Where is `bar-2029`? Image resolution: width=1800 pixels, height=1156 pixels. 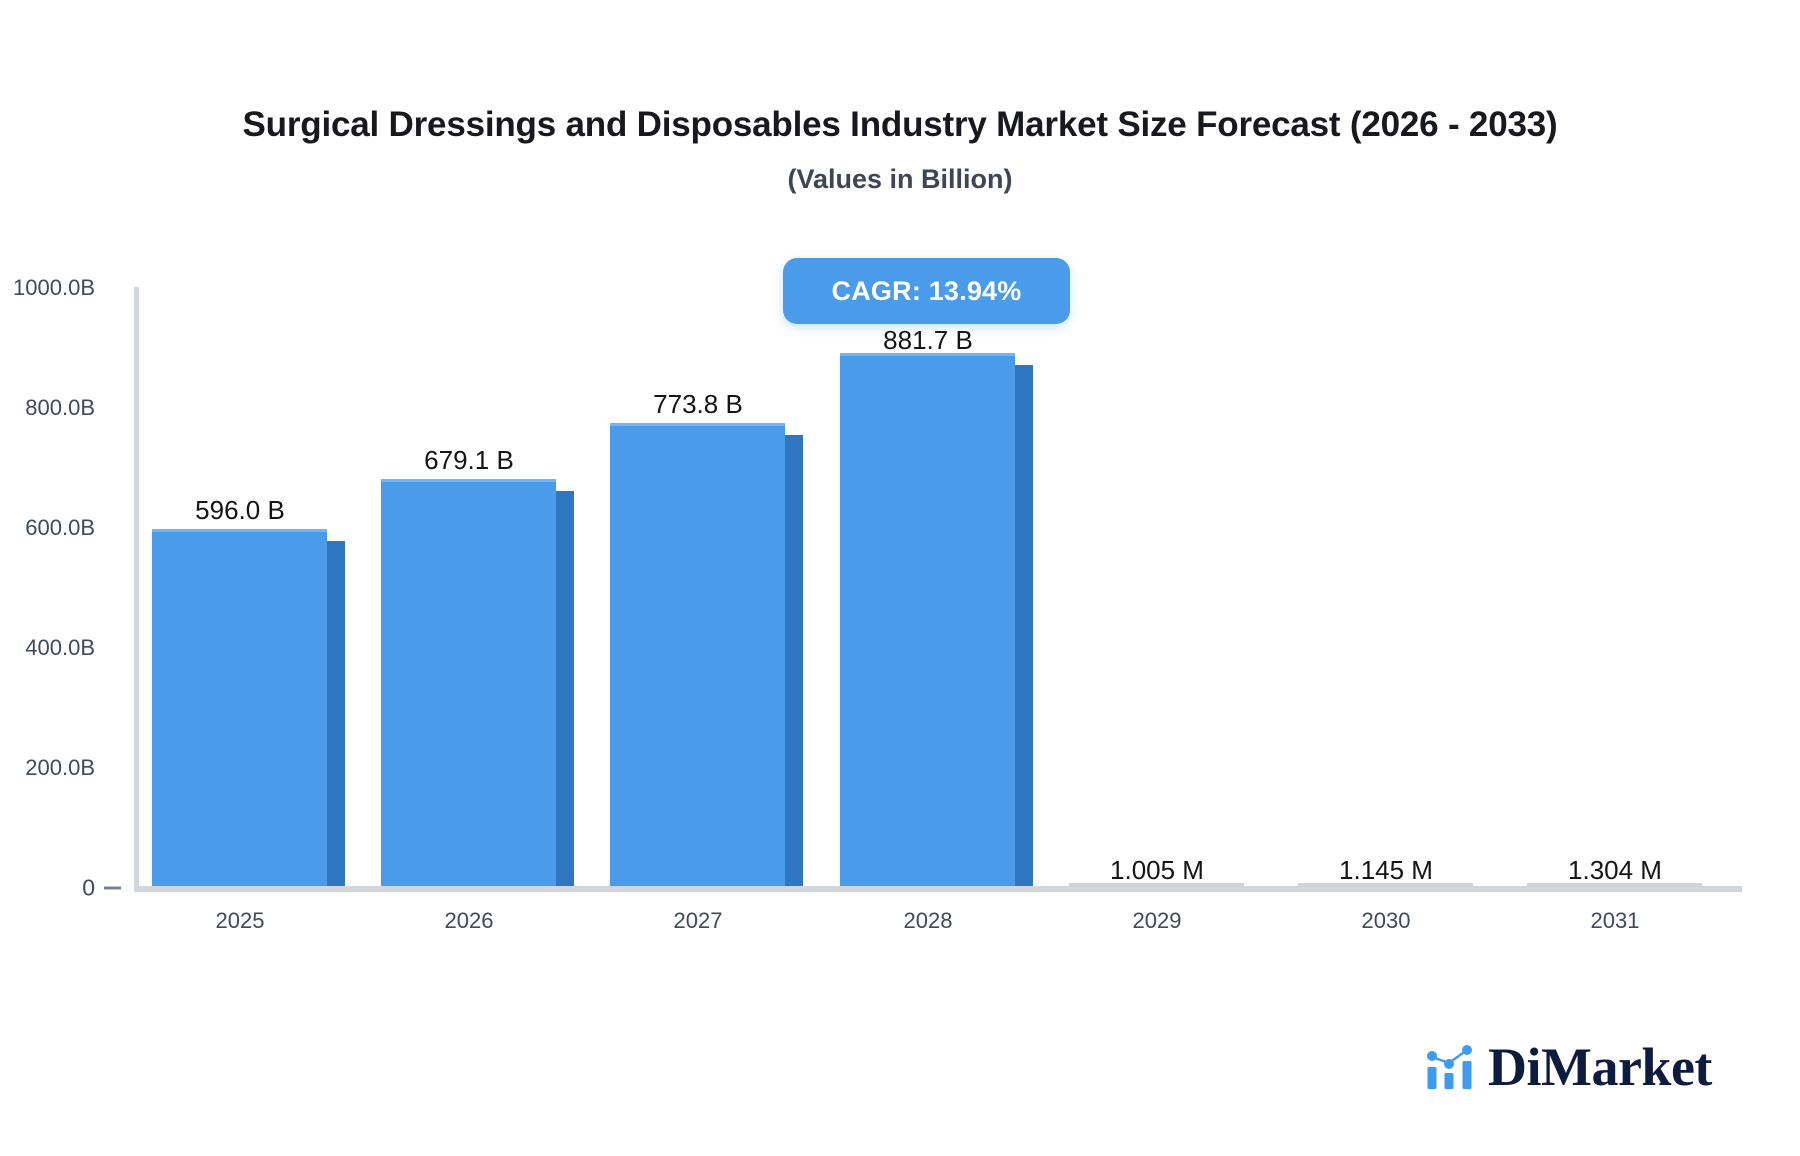 bar-2029 is located at coordinates (1156, 884).